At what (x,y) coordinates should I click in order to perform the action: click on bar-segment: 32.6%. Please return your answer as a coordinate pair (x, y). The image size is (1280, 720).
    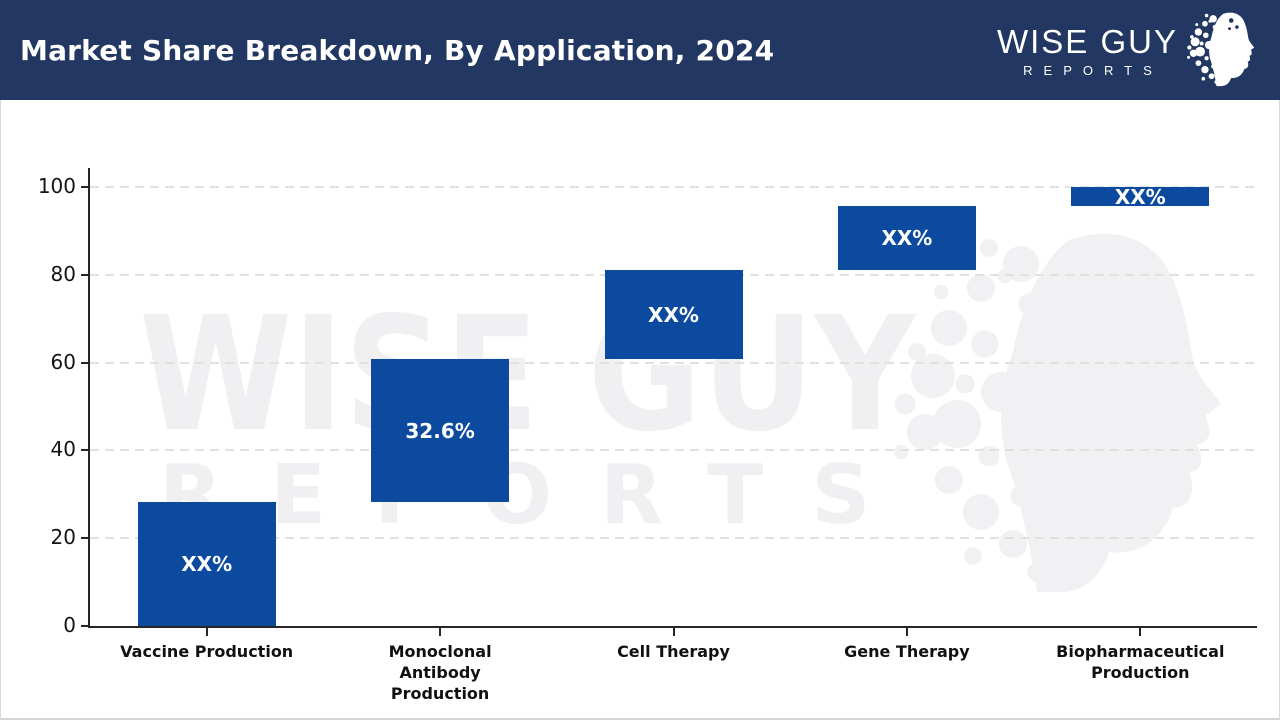
    Looking at the image, I should click on (440, 431).